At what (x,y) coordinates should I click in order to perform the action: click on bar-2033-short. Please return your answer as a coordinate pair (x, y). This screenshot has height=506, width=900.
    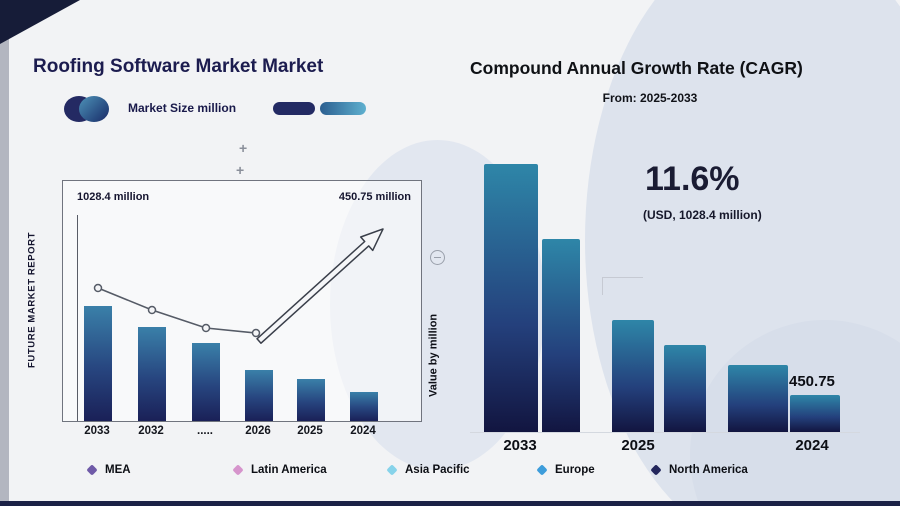
    Looking at the image, I should click on (561, 335).